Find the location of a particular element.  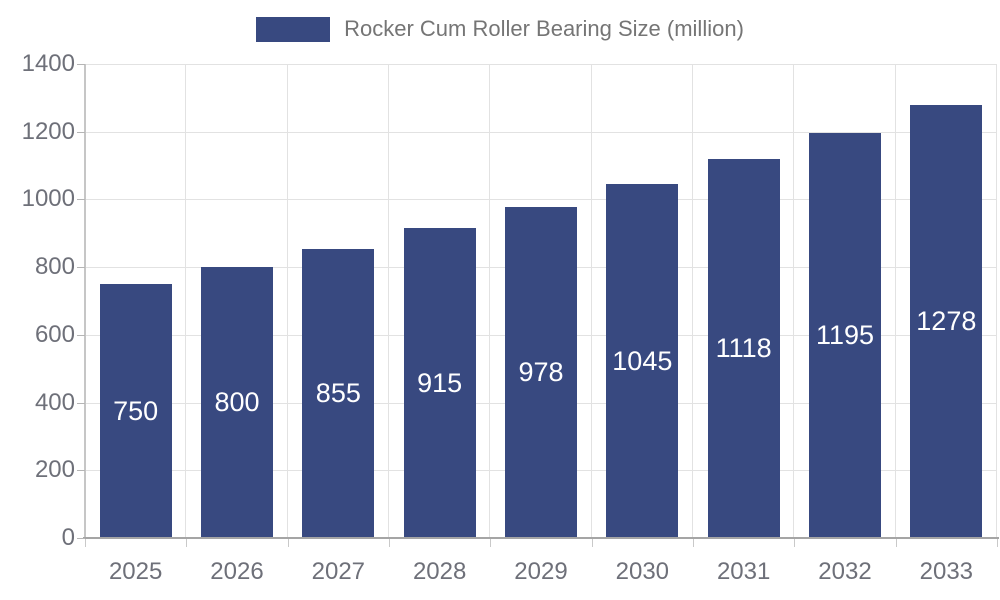

bar-value-label: 978 is located at coordinates (541, 371).